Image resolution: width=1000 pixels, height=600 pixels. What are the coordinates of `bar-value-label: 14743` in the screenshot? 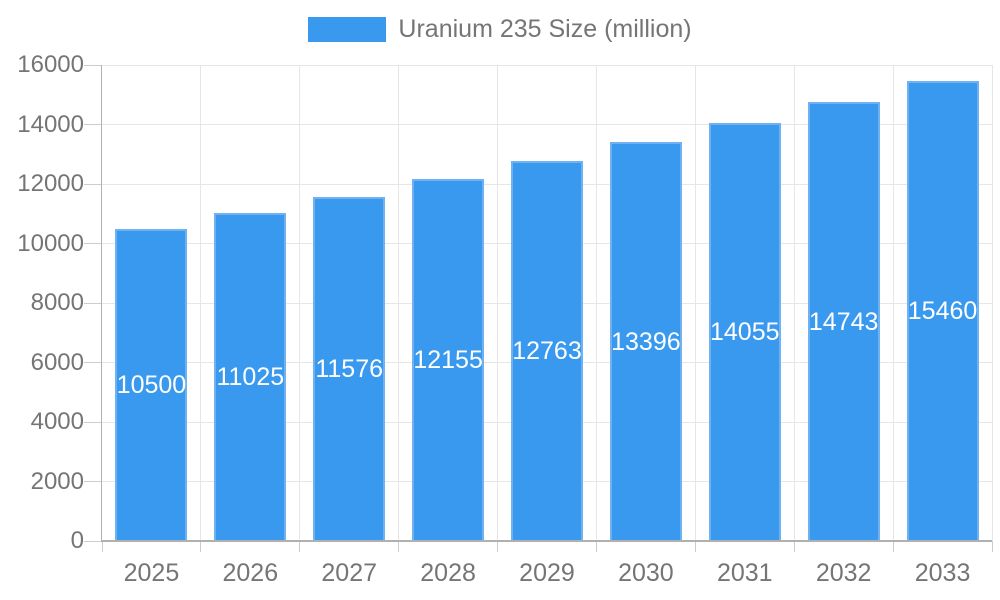 It's located at (843, 321).